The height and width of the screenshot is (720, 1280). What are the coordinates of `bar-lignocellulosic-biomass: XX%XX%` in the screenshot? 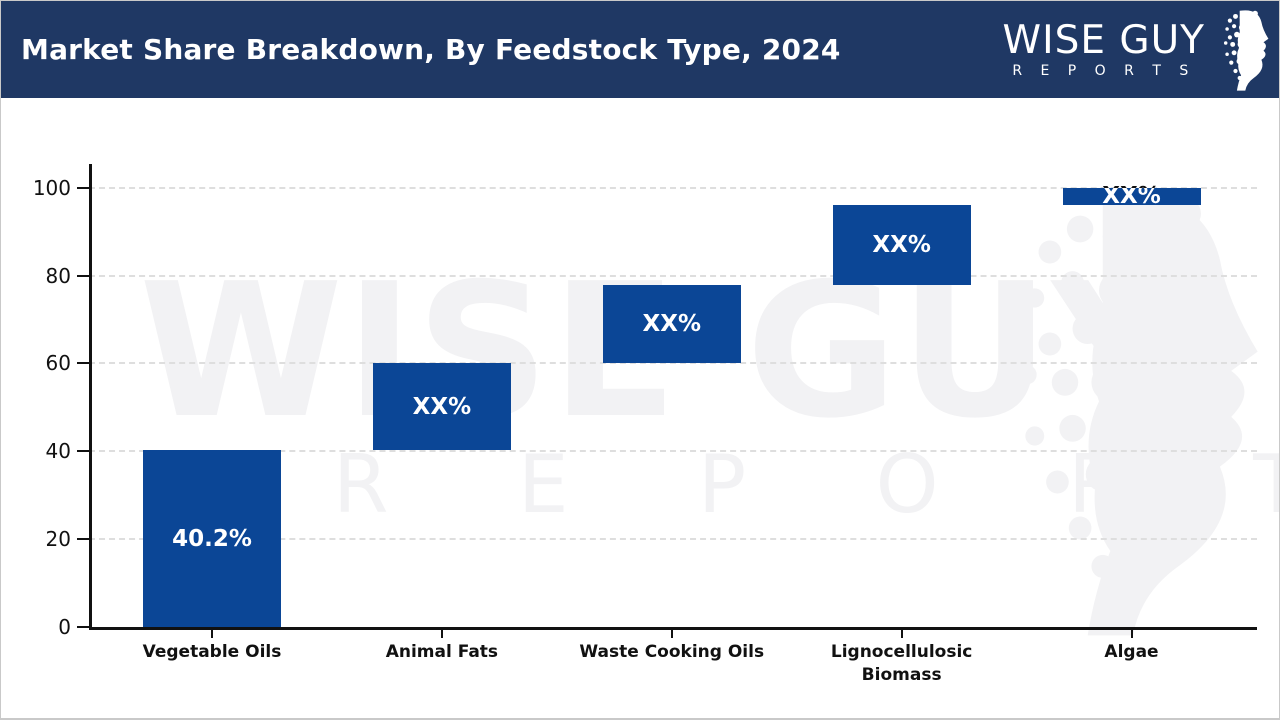 It's located at (901, 244).